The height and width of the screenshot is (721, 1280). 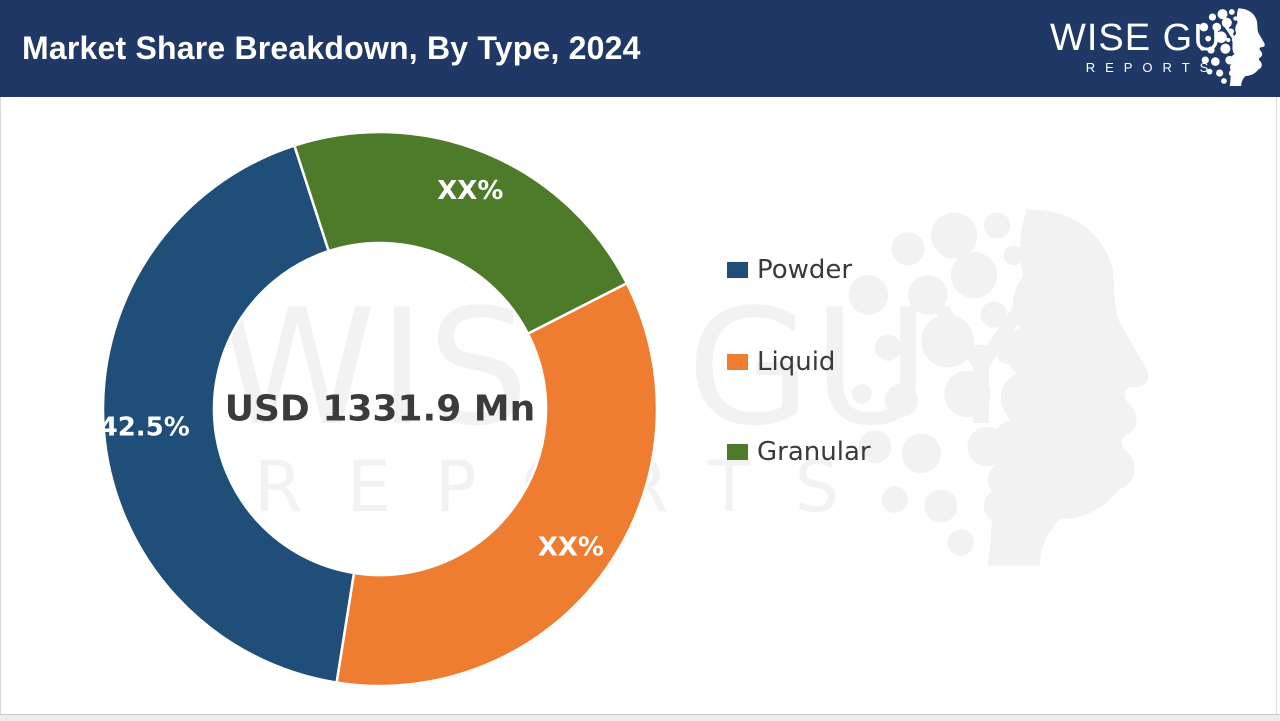 I want to click on segment-pct-label-granular: XX%, so click(x=470, y=191).